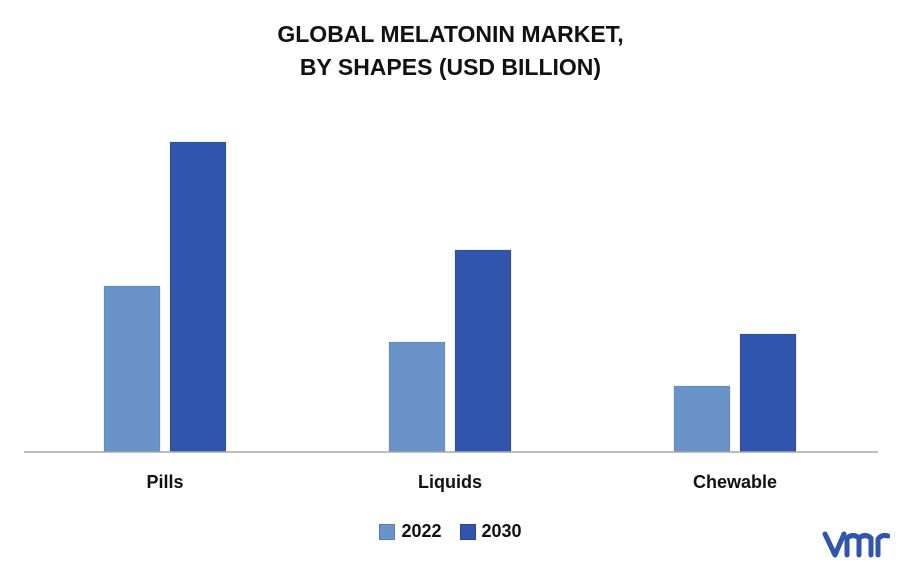 This screenshot has height=569, width=901. What do you see at coordinates (467, 531) in the screenshot?
I see `legend-swatch-2030` at bounding box center [467, 531].